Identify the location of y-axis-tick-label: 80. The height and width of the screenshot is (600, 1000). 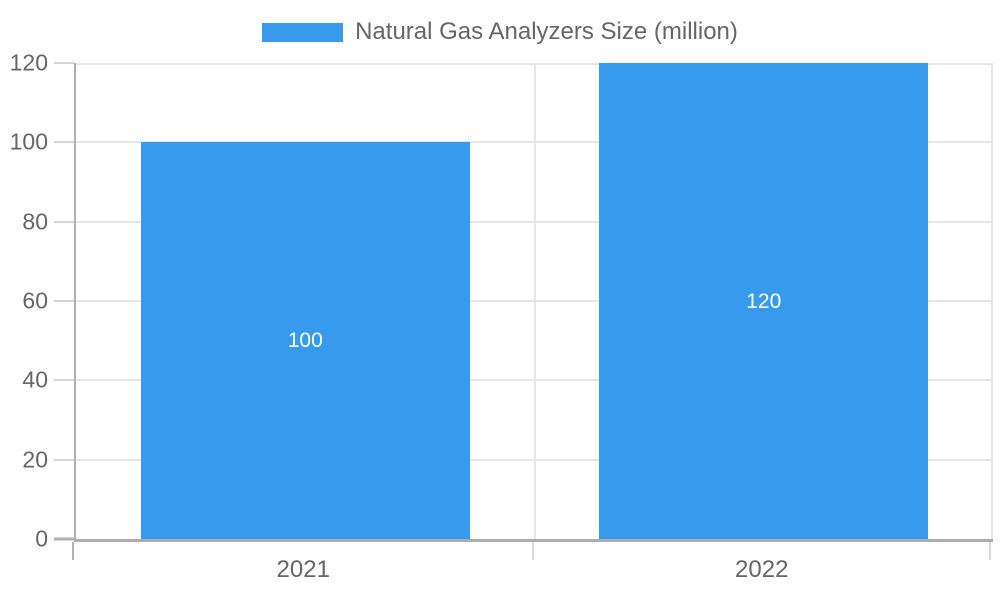
(35, 221).